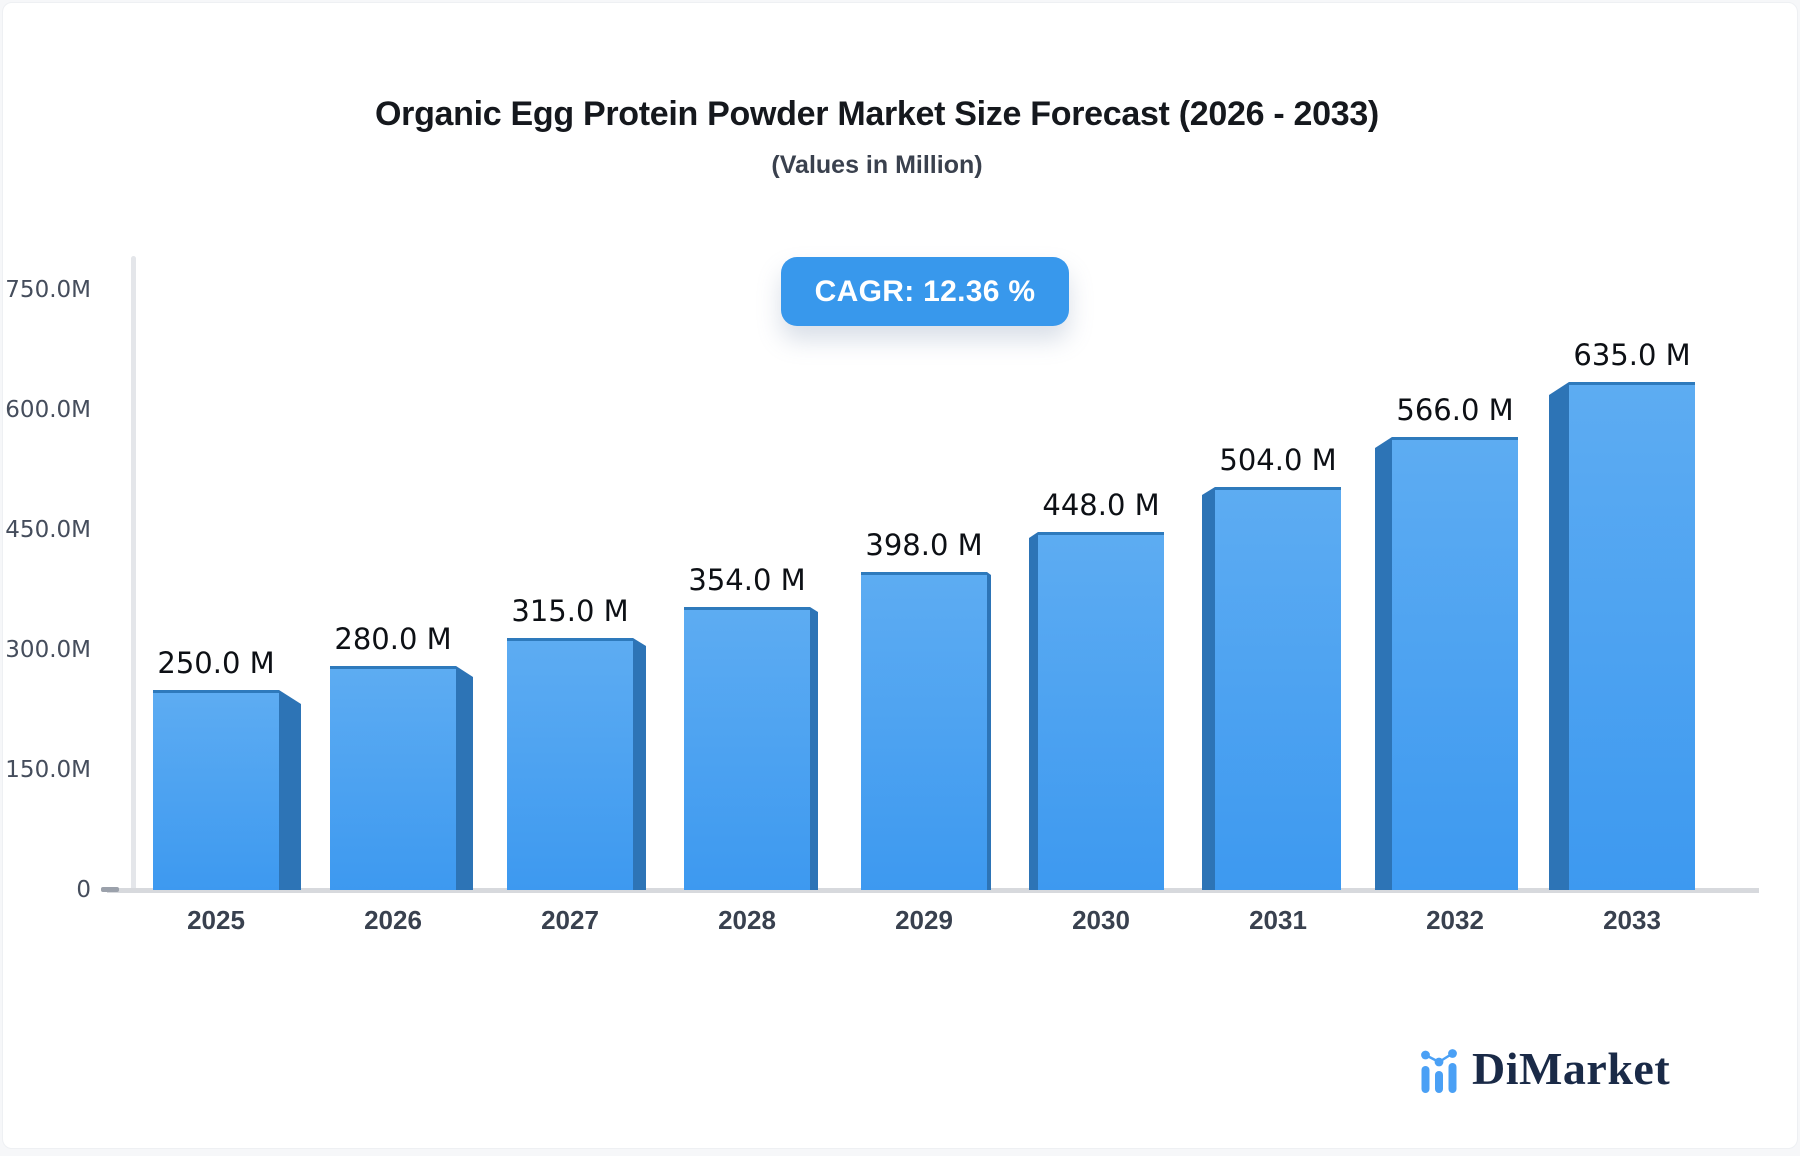 This screenshot has height=1156, width=1800. Describe the element at coordinates (924, 920) in the screenshot. I see `x-axis-label-2029: 2029` at that location.